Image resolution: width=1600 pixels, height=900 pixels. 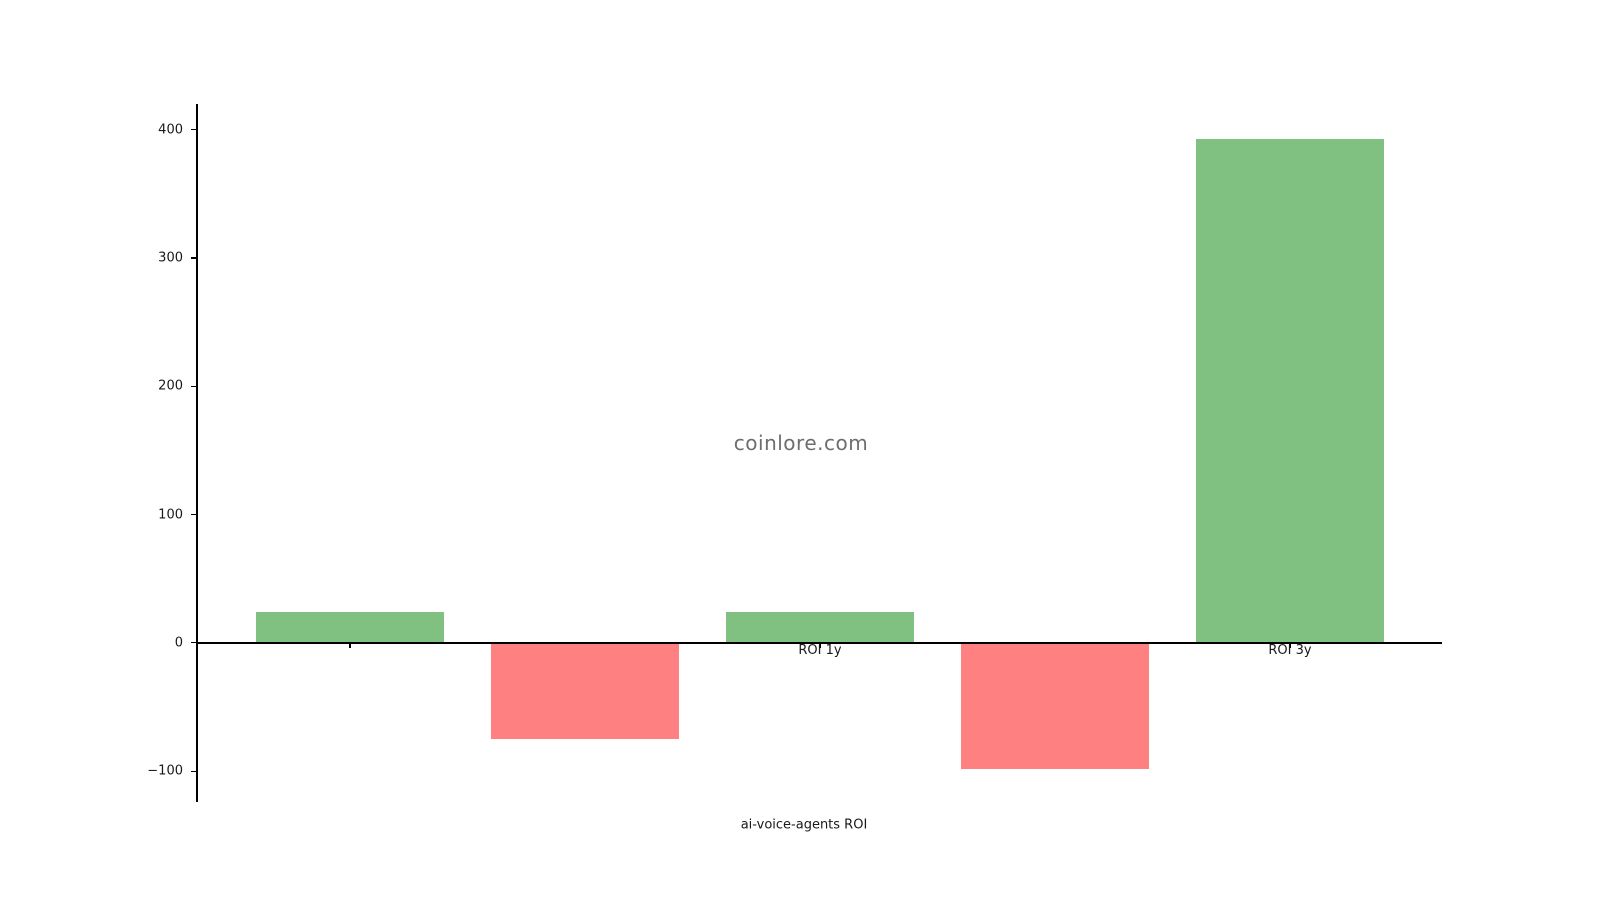 What do you see at coordinates (197, 453) in the screenshot?
I see `y-axis-spine` at bounding box center [197, 453].